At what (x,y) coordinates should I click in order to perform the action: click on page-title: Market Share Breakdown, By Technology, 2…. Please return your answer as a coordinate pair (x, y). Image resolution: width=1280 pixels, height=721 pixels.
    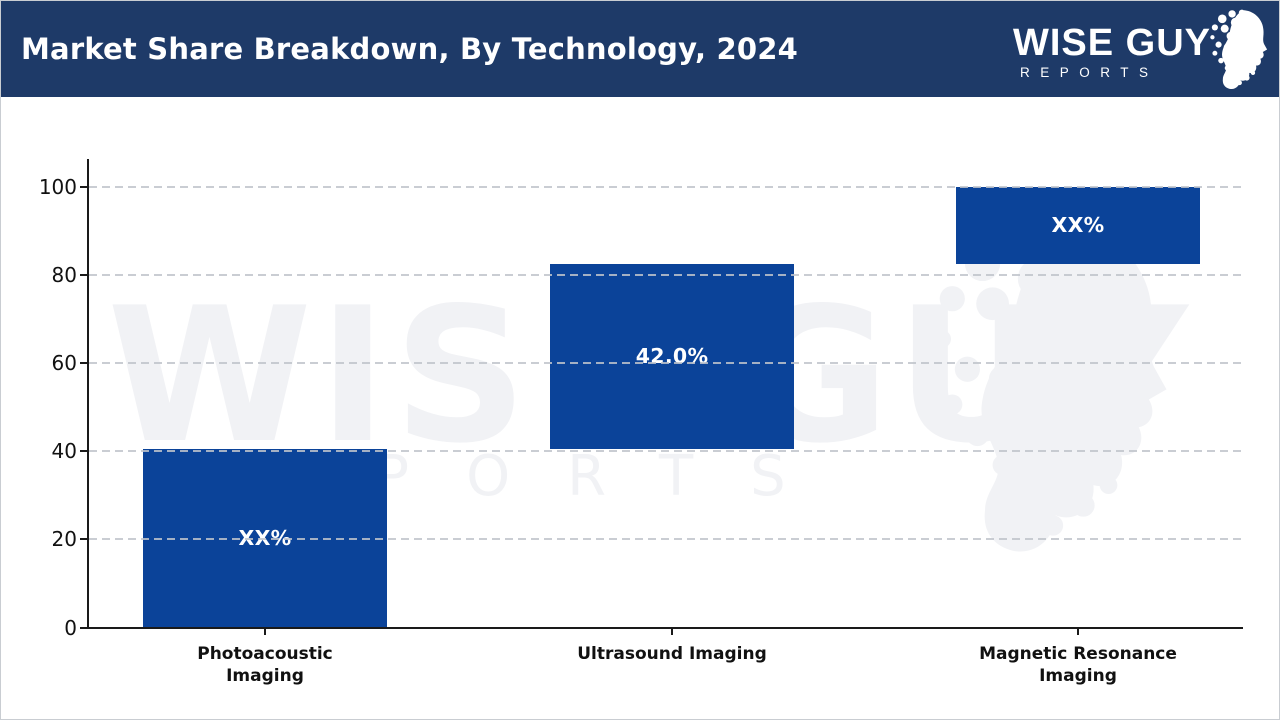
    Looking at the image, I should click on (410, 49).